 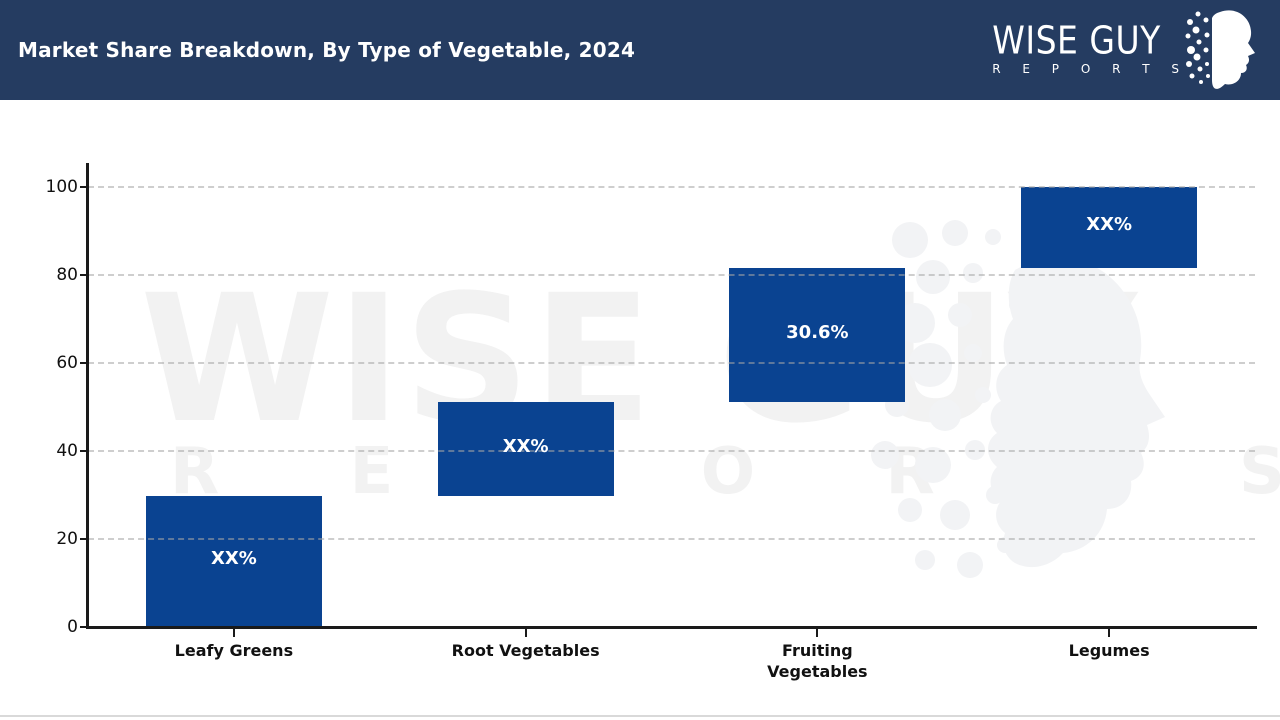 What do you see at coordinates (640, 716) in the screenshot?
I see `footer-divider` at bounding box center [640, 716].